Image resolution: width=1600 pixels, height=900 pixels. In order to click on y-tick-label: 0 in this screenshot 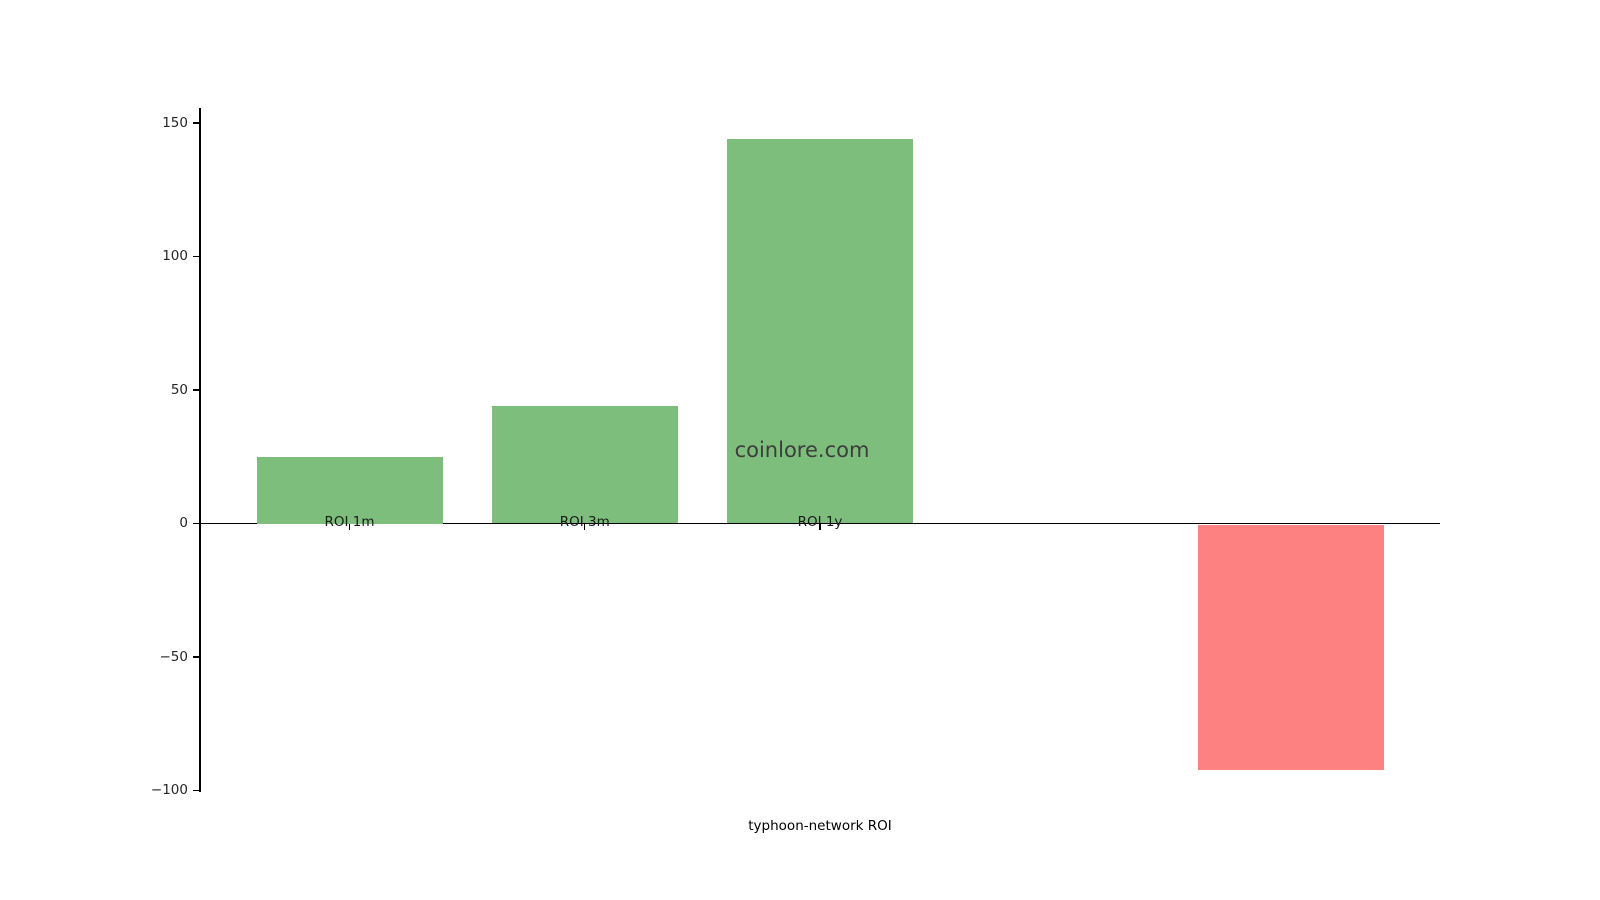, I will do `click(183, 523)`.